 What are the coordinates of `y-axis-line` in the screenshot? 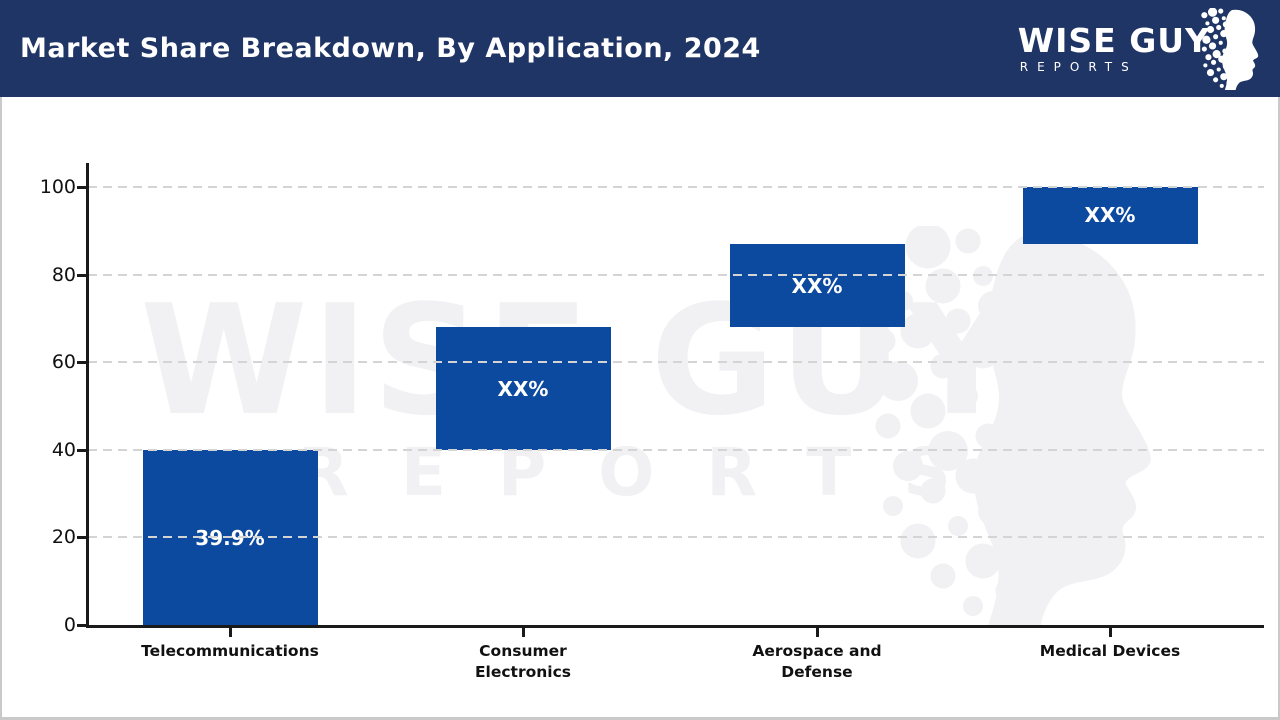 It's located at (87, 395).